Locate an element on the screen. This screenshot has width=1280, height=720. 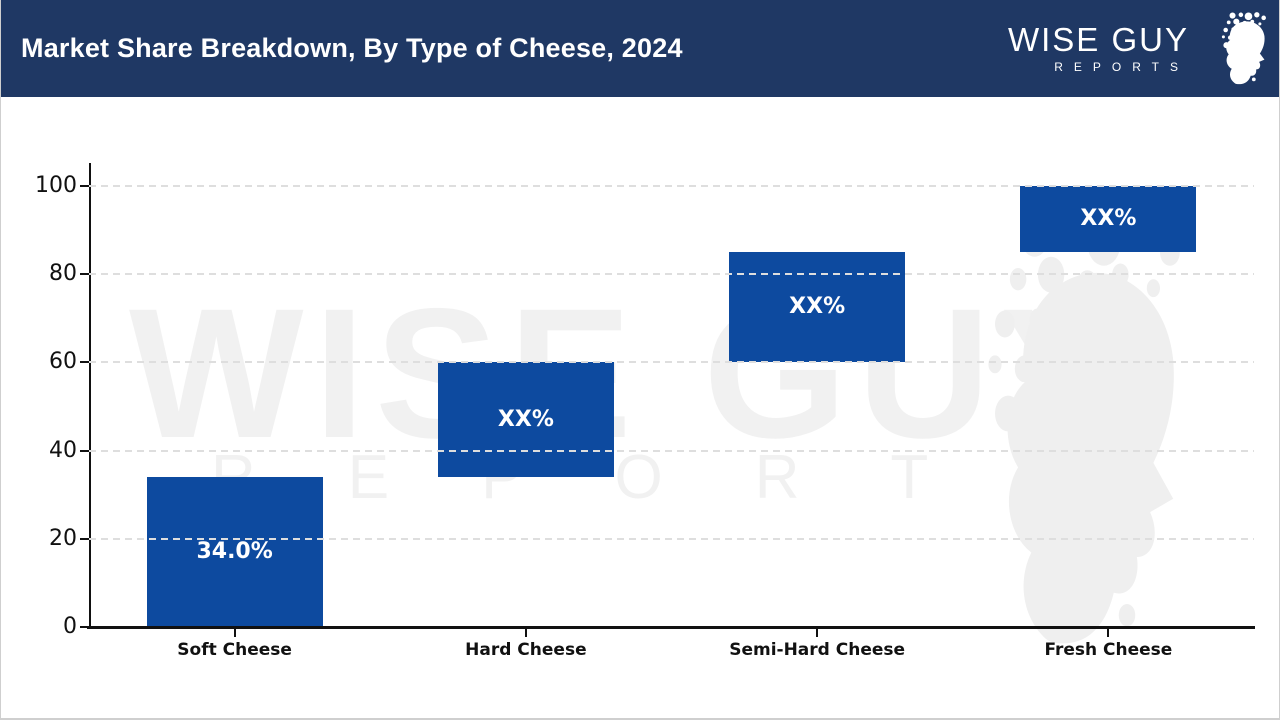
bar-hard-cheese is located at coordinates (525, 420).